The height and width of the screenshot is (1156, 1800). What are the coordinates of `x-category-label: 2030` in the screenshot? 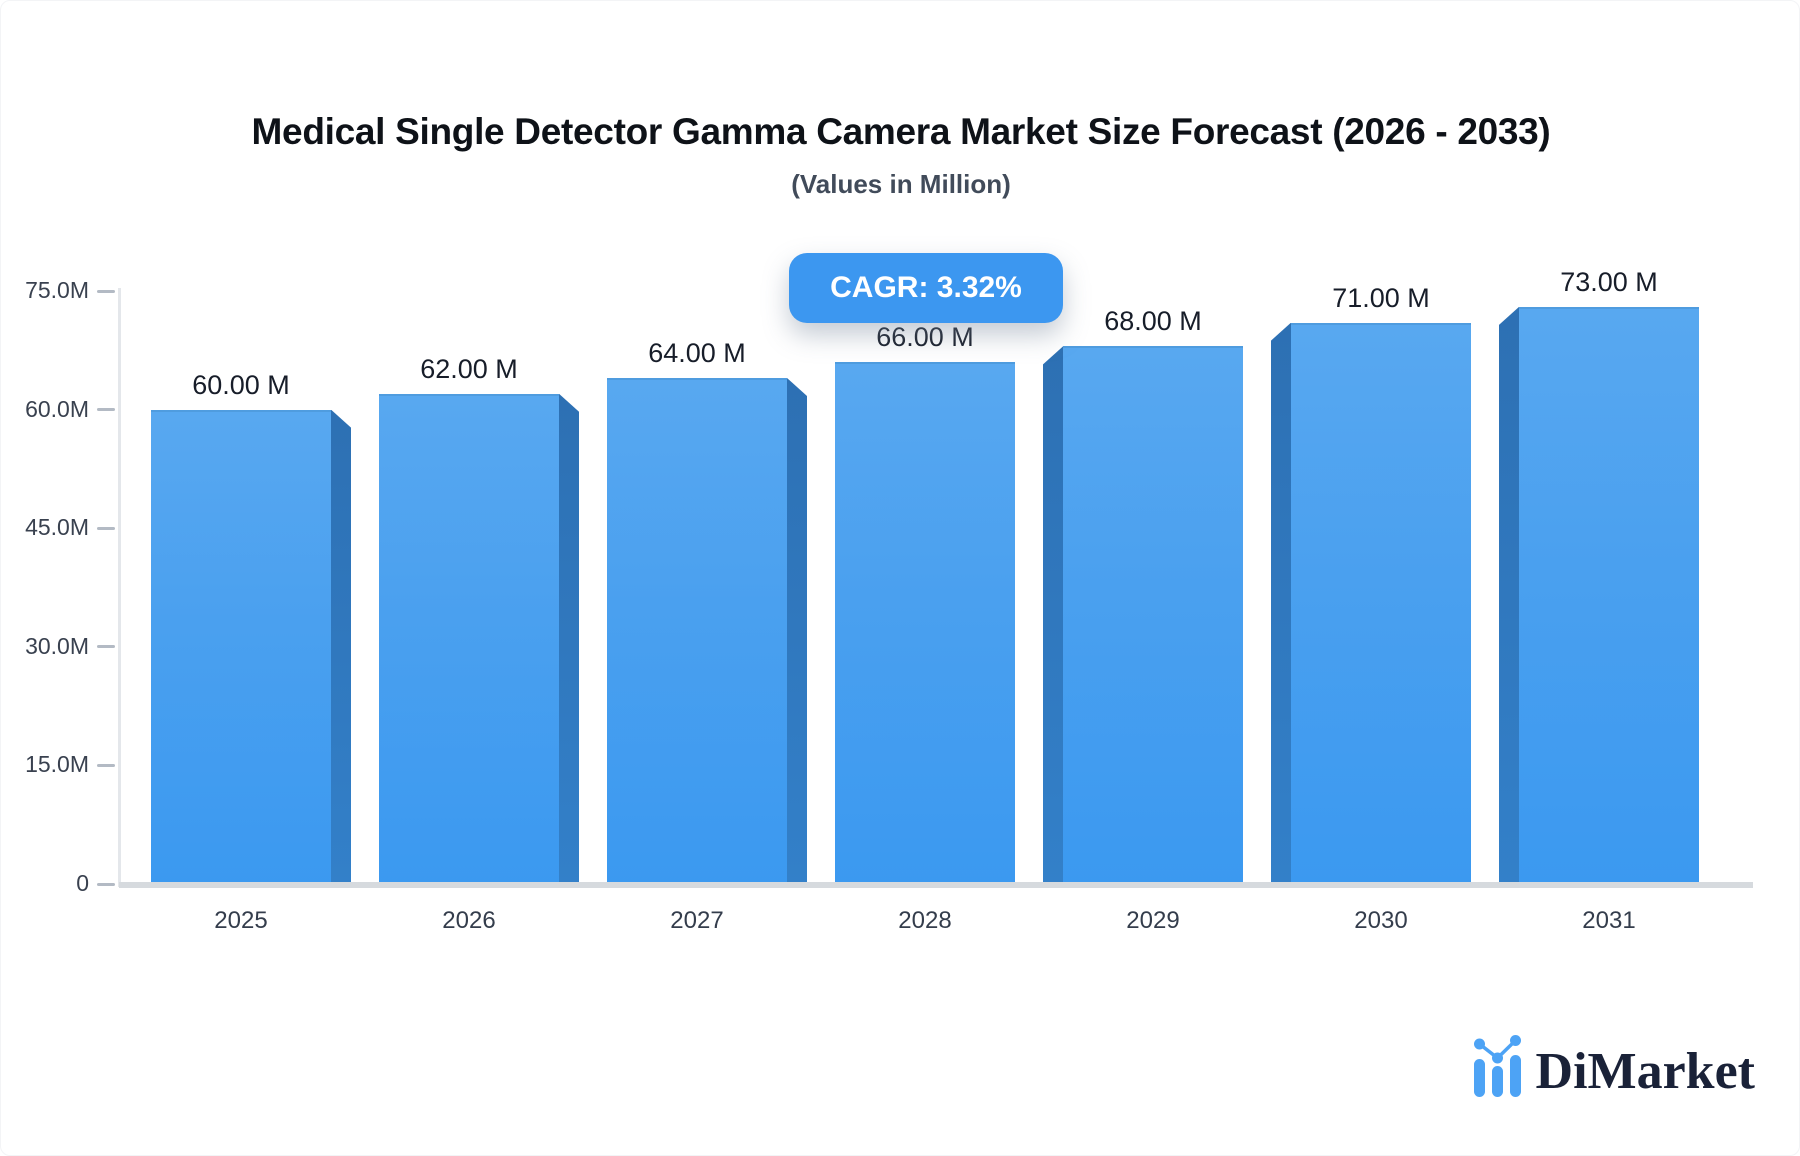 It's located at (1381, 920).